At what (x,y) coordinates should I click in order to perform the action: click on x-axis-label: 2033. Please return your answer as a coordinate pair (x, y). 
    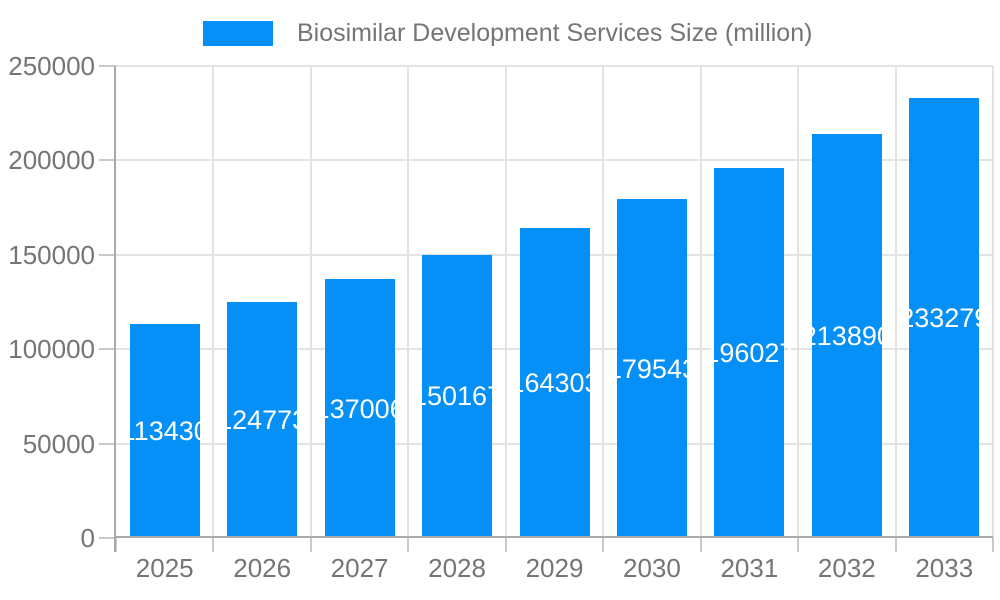
    Looking at the image, I should click on (944, 567).